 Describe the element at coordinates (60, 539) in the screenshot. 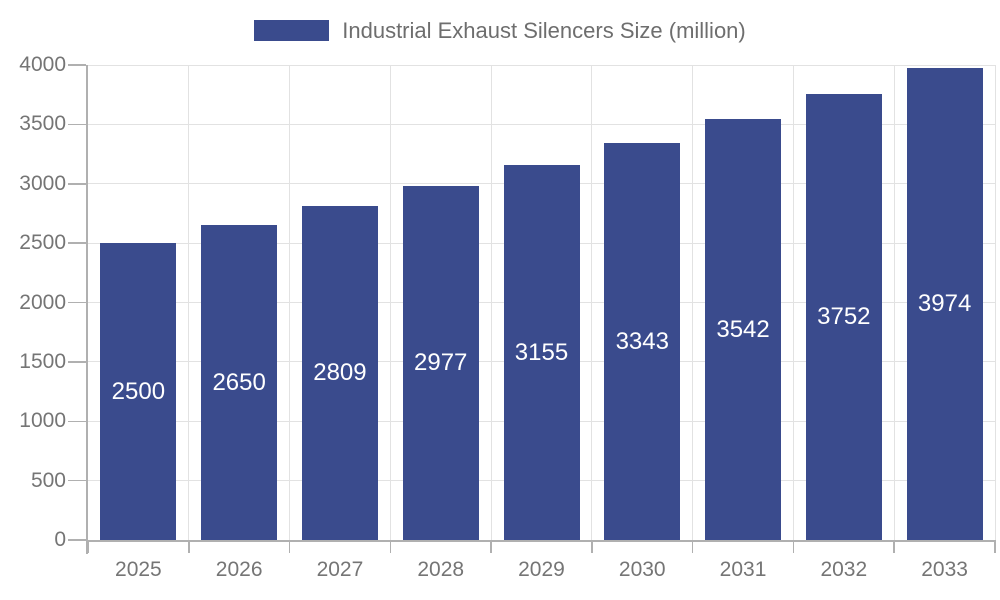

I see `y-axis-label: 0` at that location.